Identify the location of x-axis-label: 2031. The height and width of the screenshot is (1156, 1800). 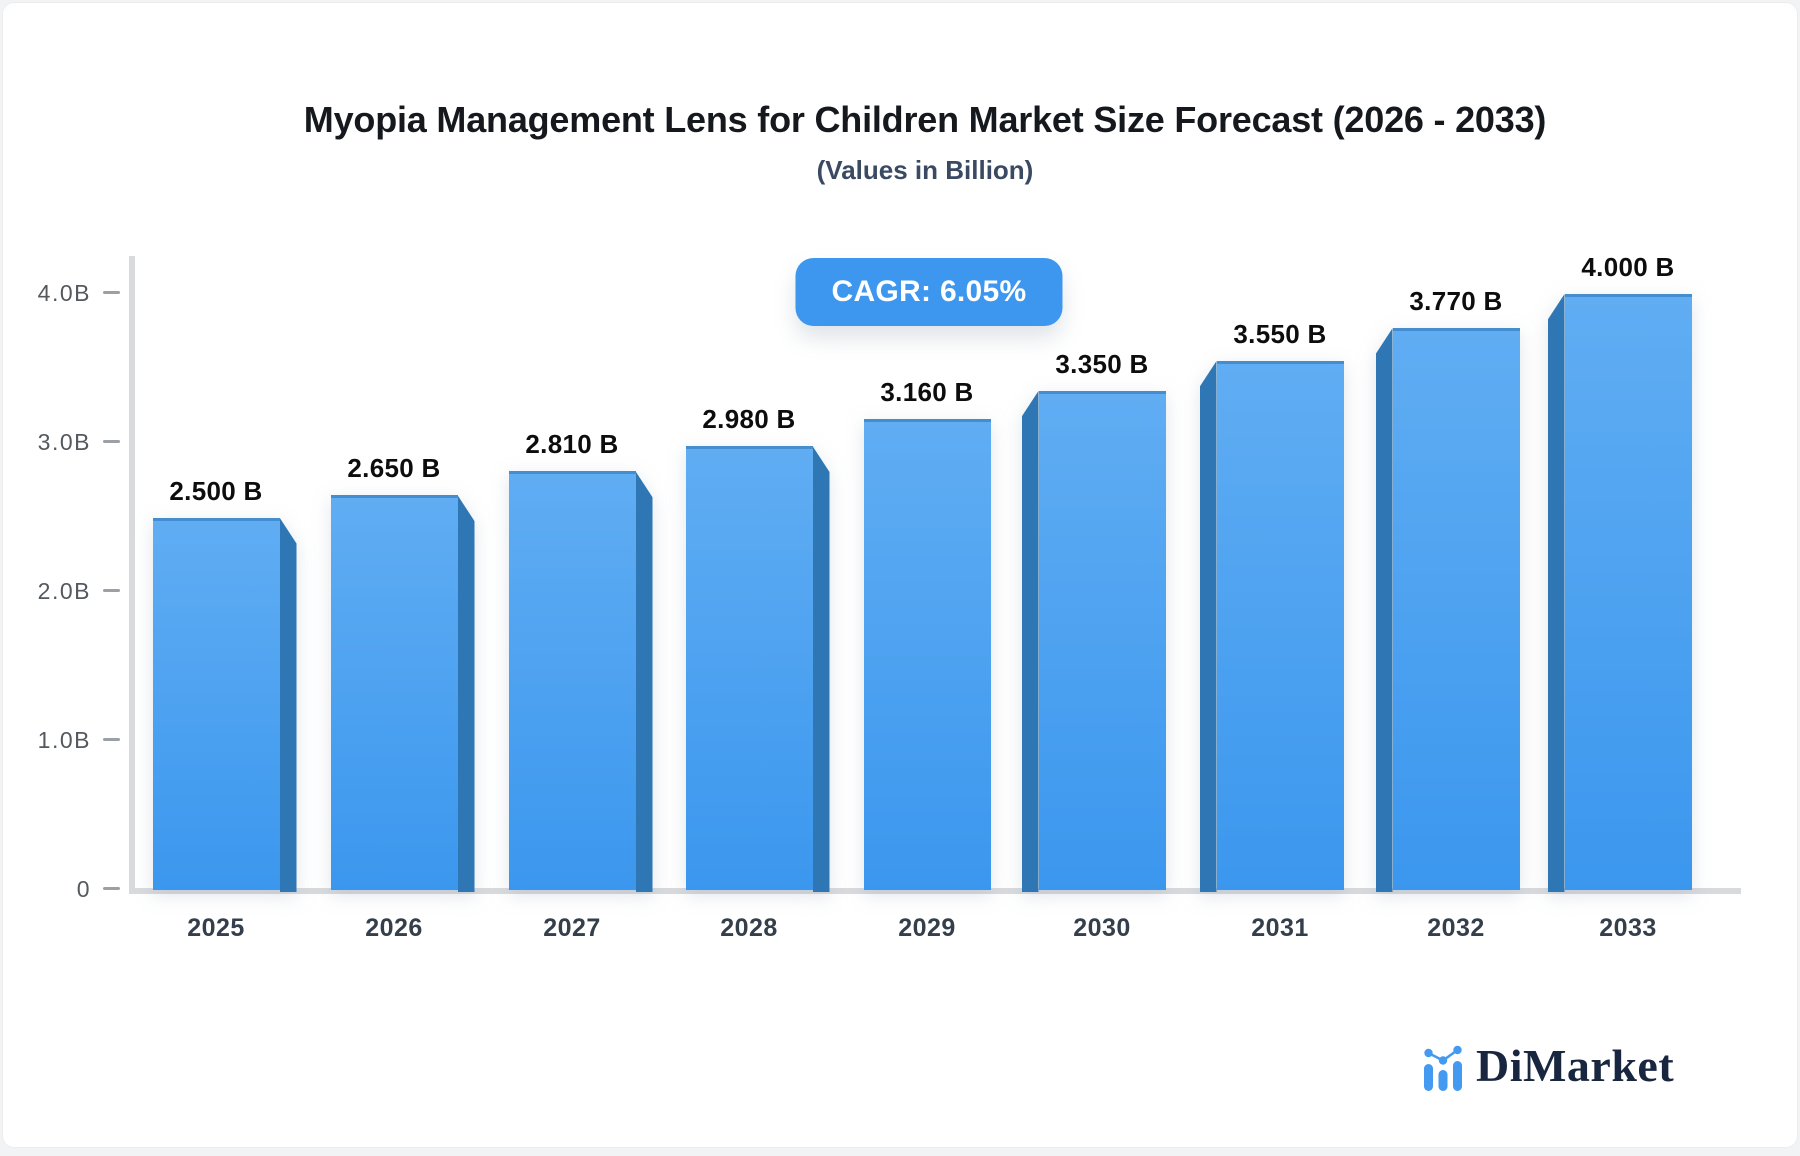
(1280, 928).